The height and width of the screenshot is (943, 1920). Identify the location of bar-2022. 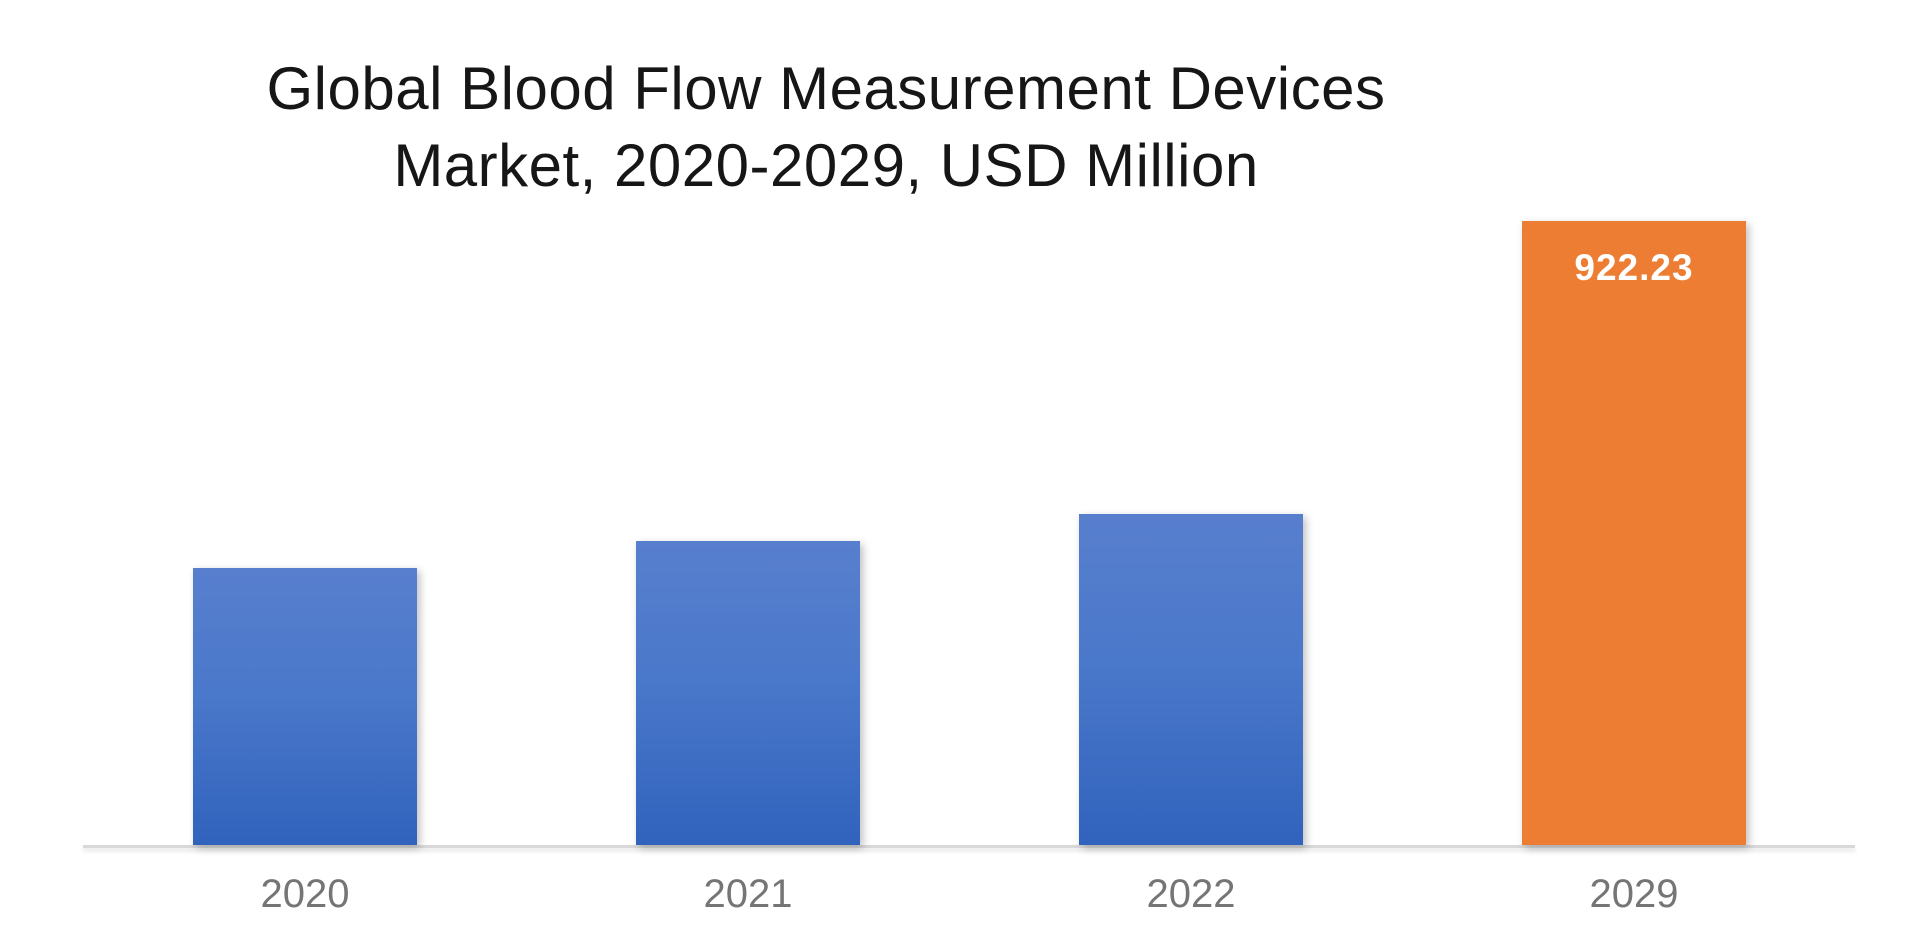
(1191, 679).